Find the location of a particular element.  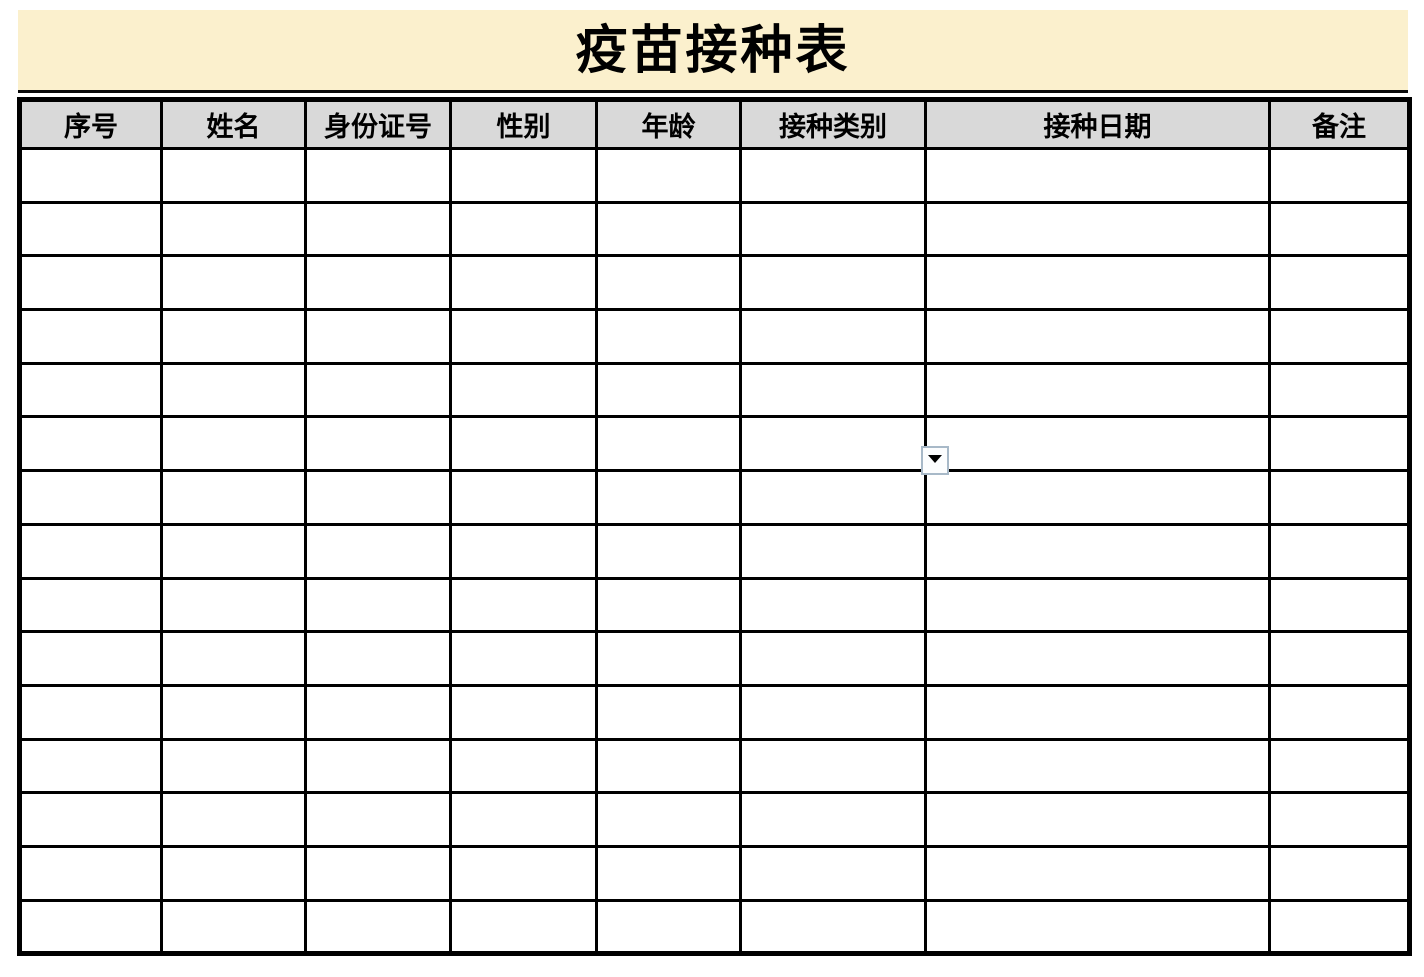

column-header-vaccination-category: 接种类别 is located at coordinates (833, 124).